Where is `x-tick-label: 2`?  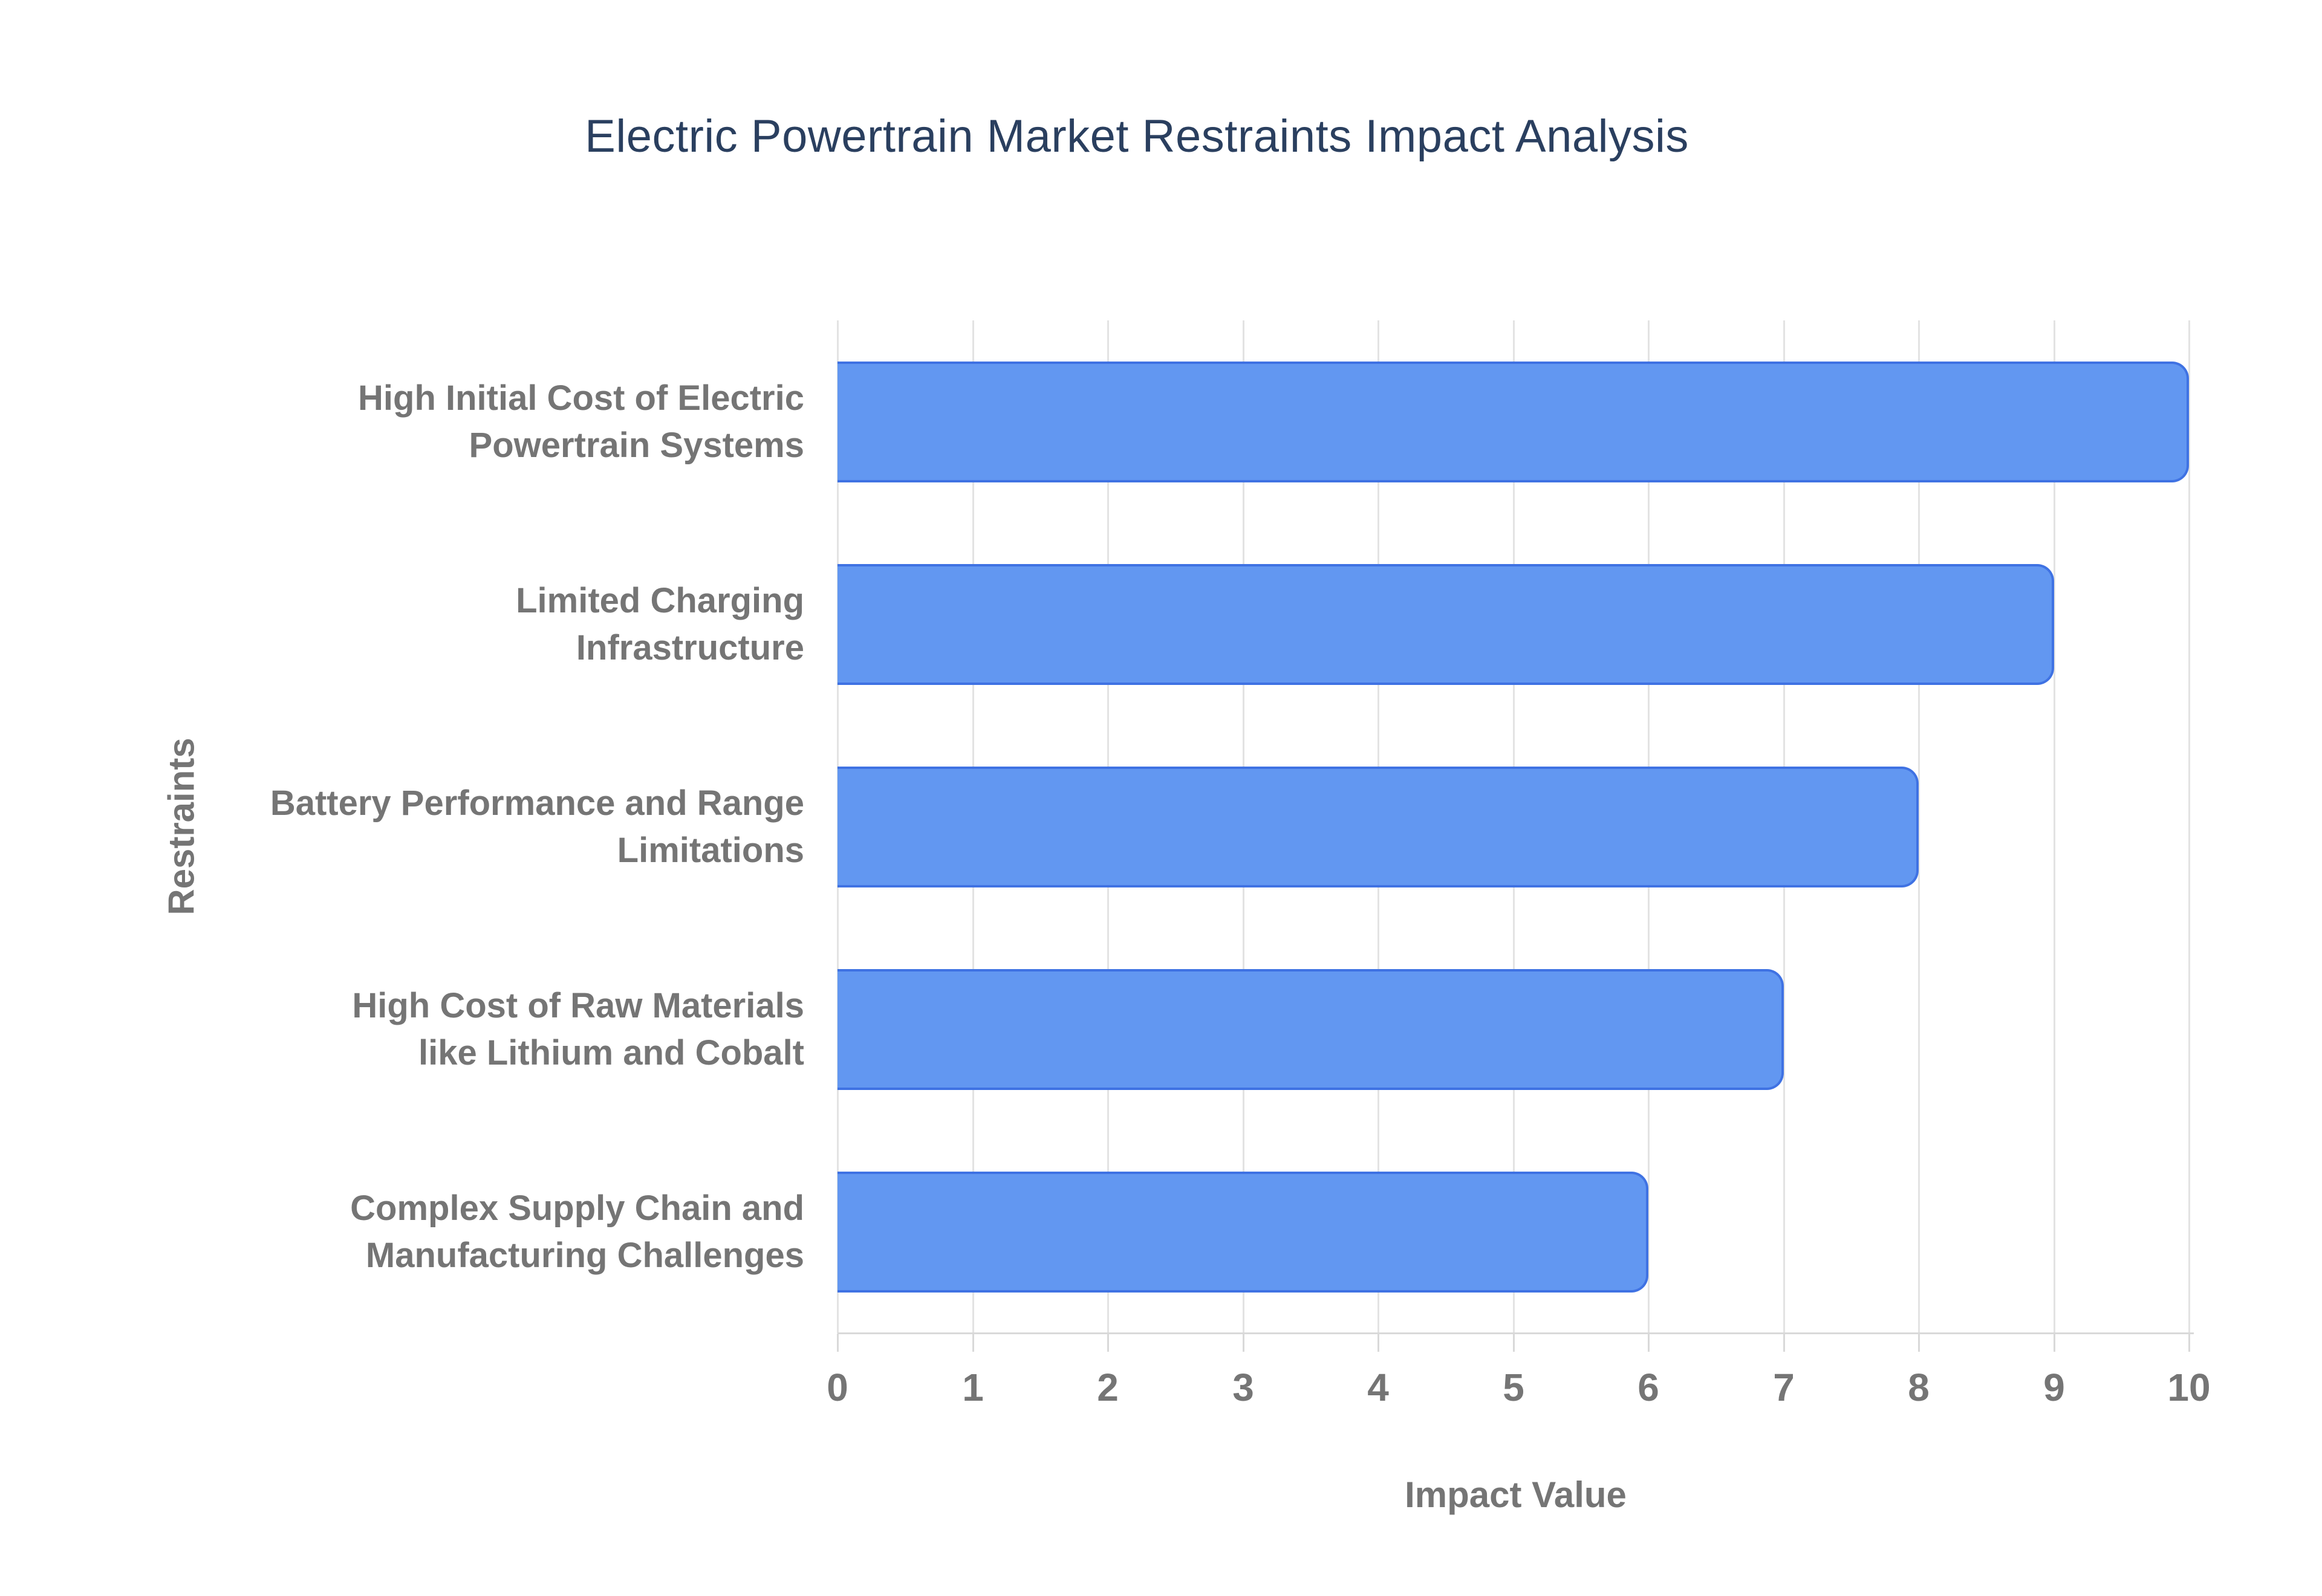
x-tick-label: 2 is located at coordinates (1108, 1387).